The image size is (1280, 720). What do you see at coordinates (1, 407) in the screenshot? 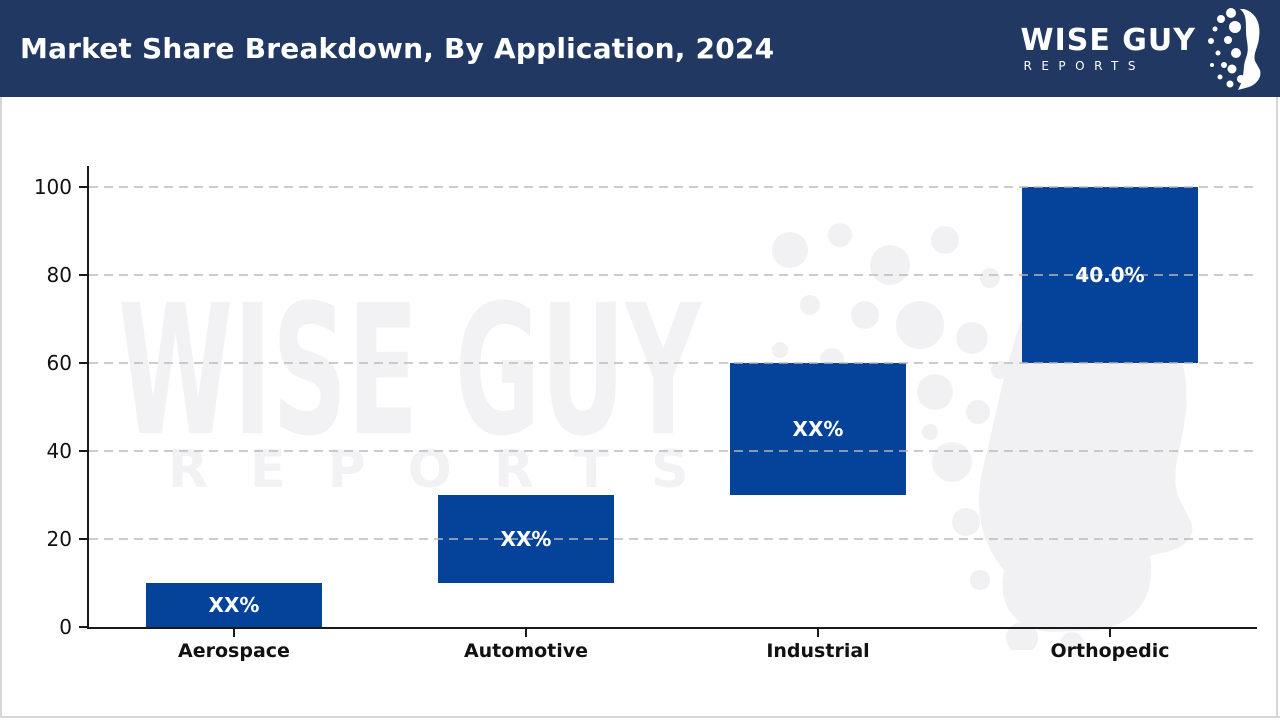
I see `frame-border-left` at bounding box center [1, 407].